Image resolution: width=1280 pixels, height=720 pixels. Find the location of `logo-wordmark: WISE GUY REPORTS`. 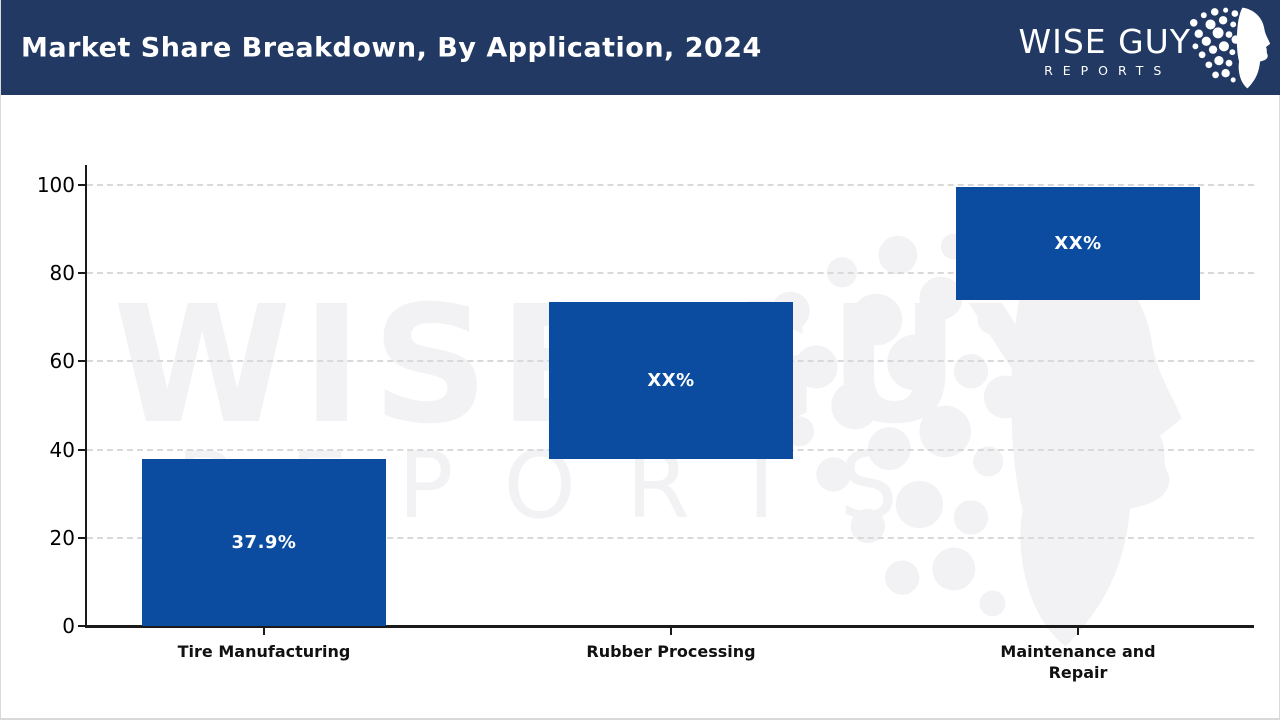

logo-wordmark: WISE GUY REPORTS is located at coordinates (1104, 50).